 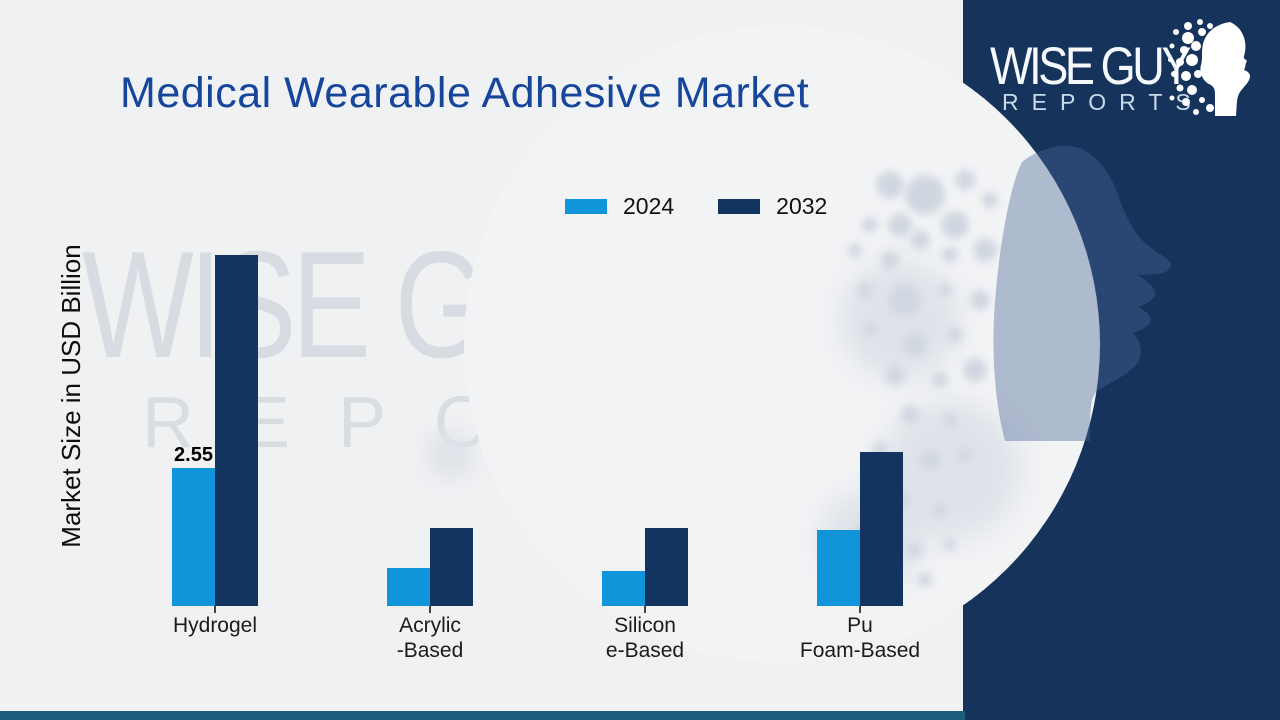 I want to click on bar-2024-cat2, so click(x=623, y=588).